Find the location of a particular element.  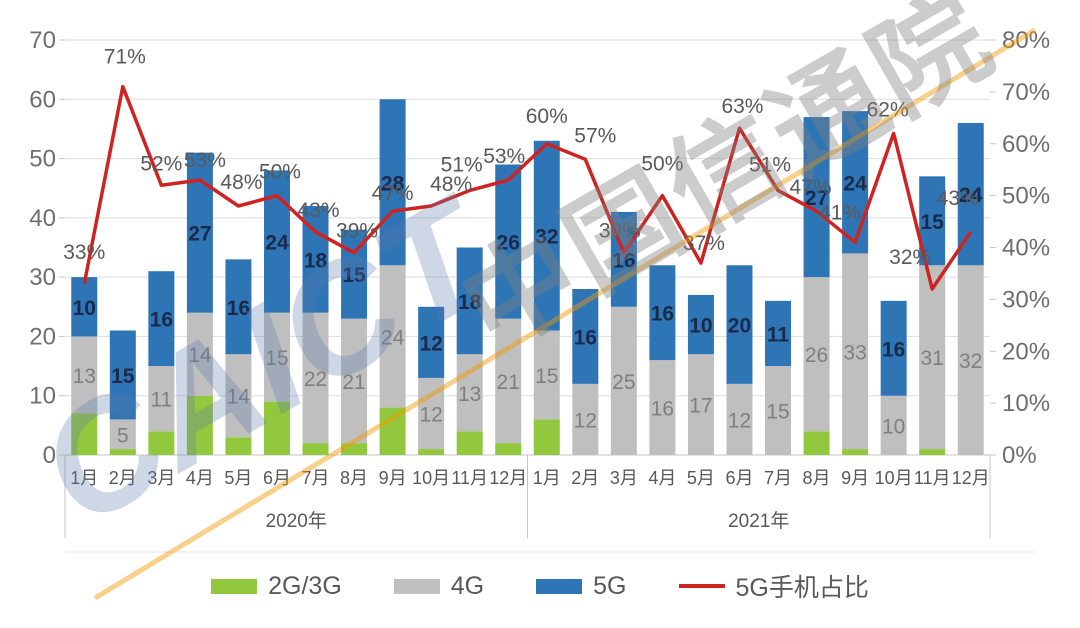

right-axis-tick-label: 60% is located at coordinates (1026, 144).